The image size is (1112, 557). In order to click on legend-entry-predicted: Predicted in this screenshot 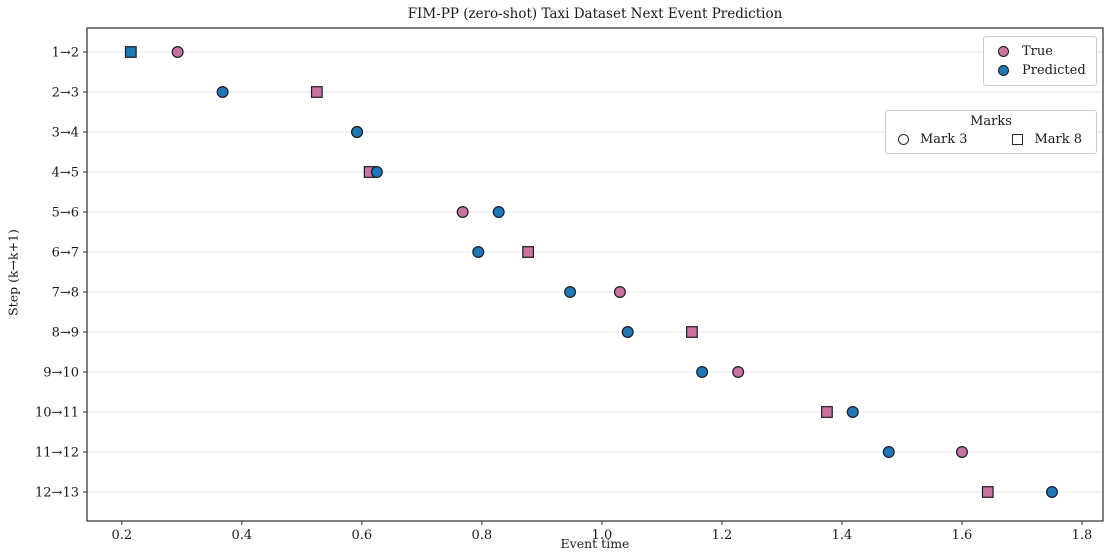, I will do `click(1039, 70)`.